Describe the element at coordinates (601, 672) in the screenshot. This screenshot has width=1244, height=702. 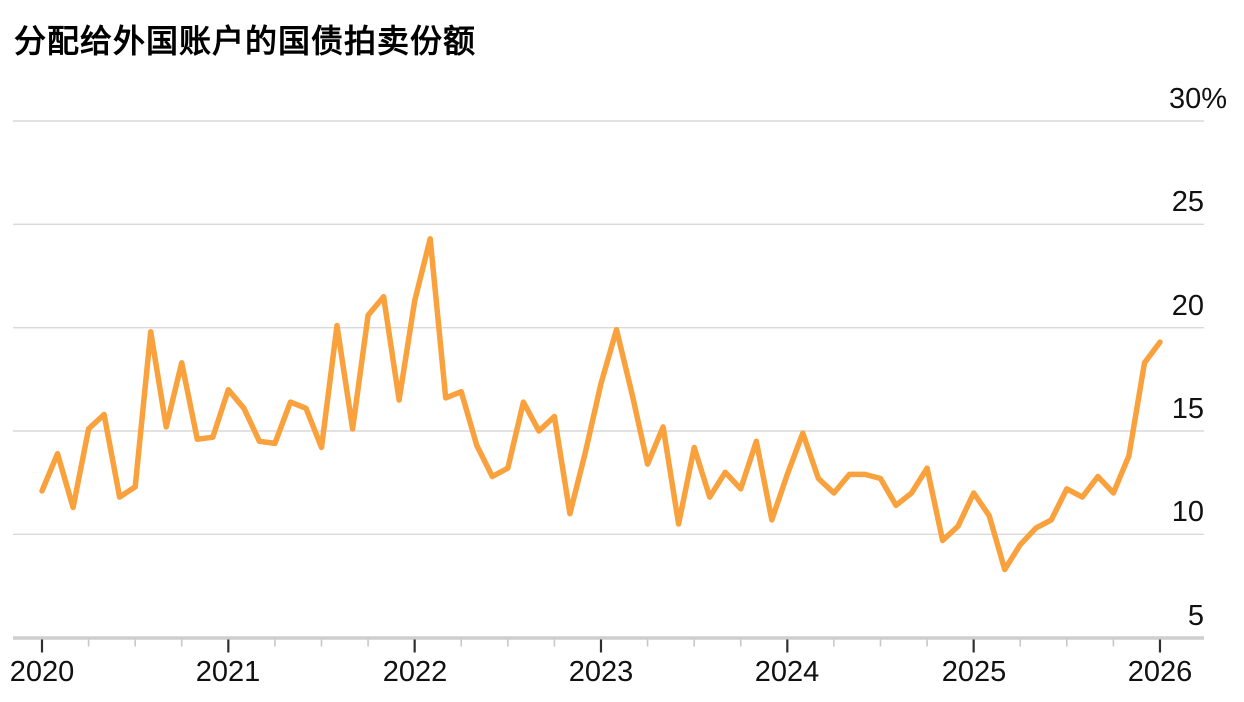
I see `x-axis-label: 2023` at that location.